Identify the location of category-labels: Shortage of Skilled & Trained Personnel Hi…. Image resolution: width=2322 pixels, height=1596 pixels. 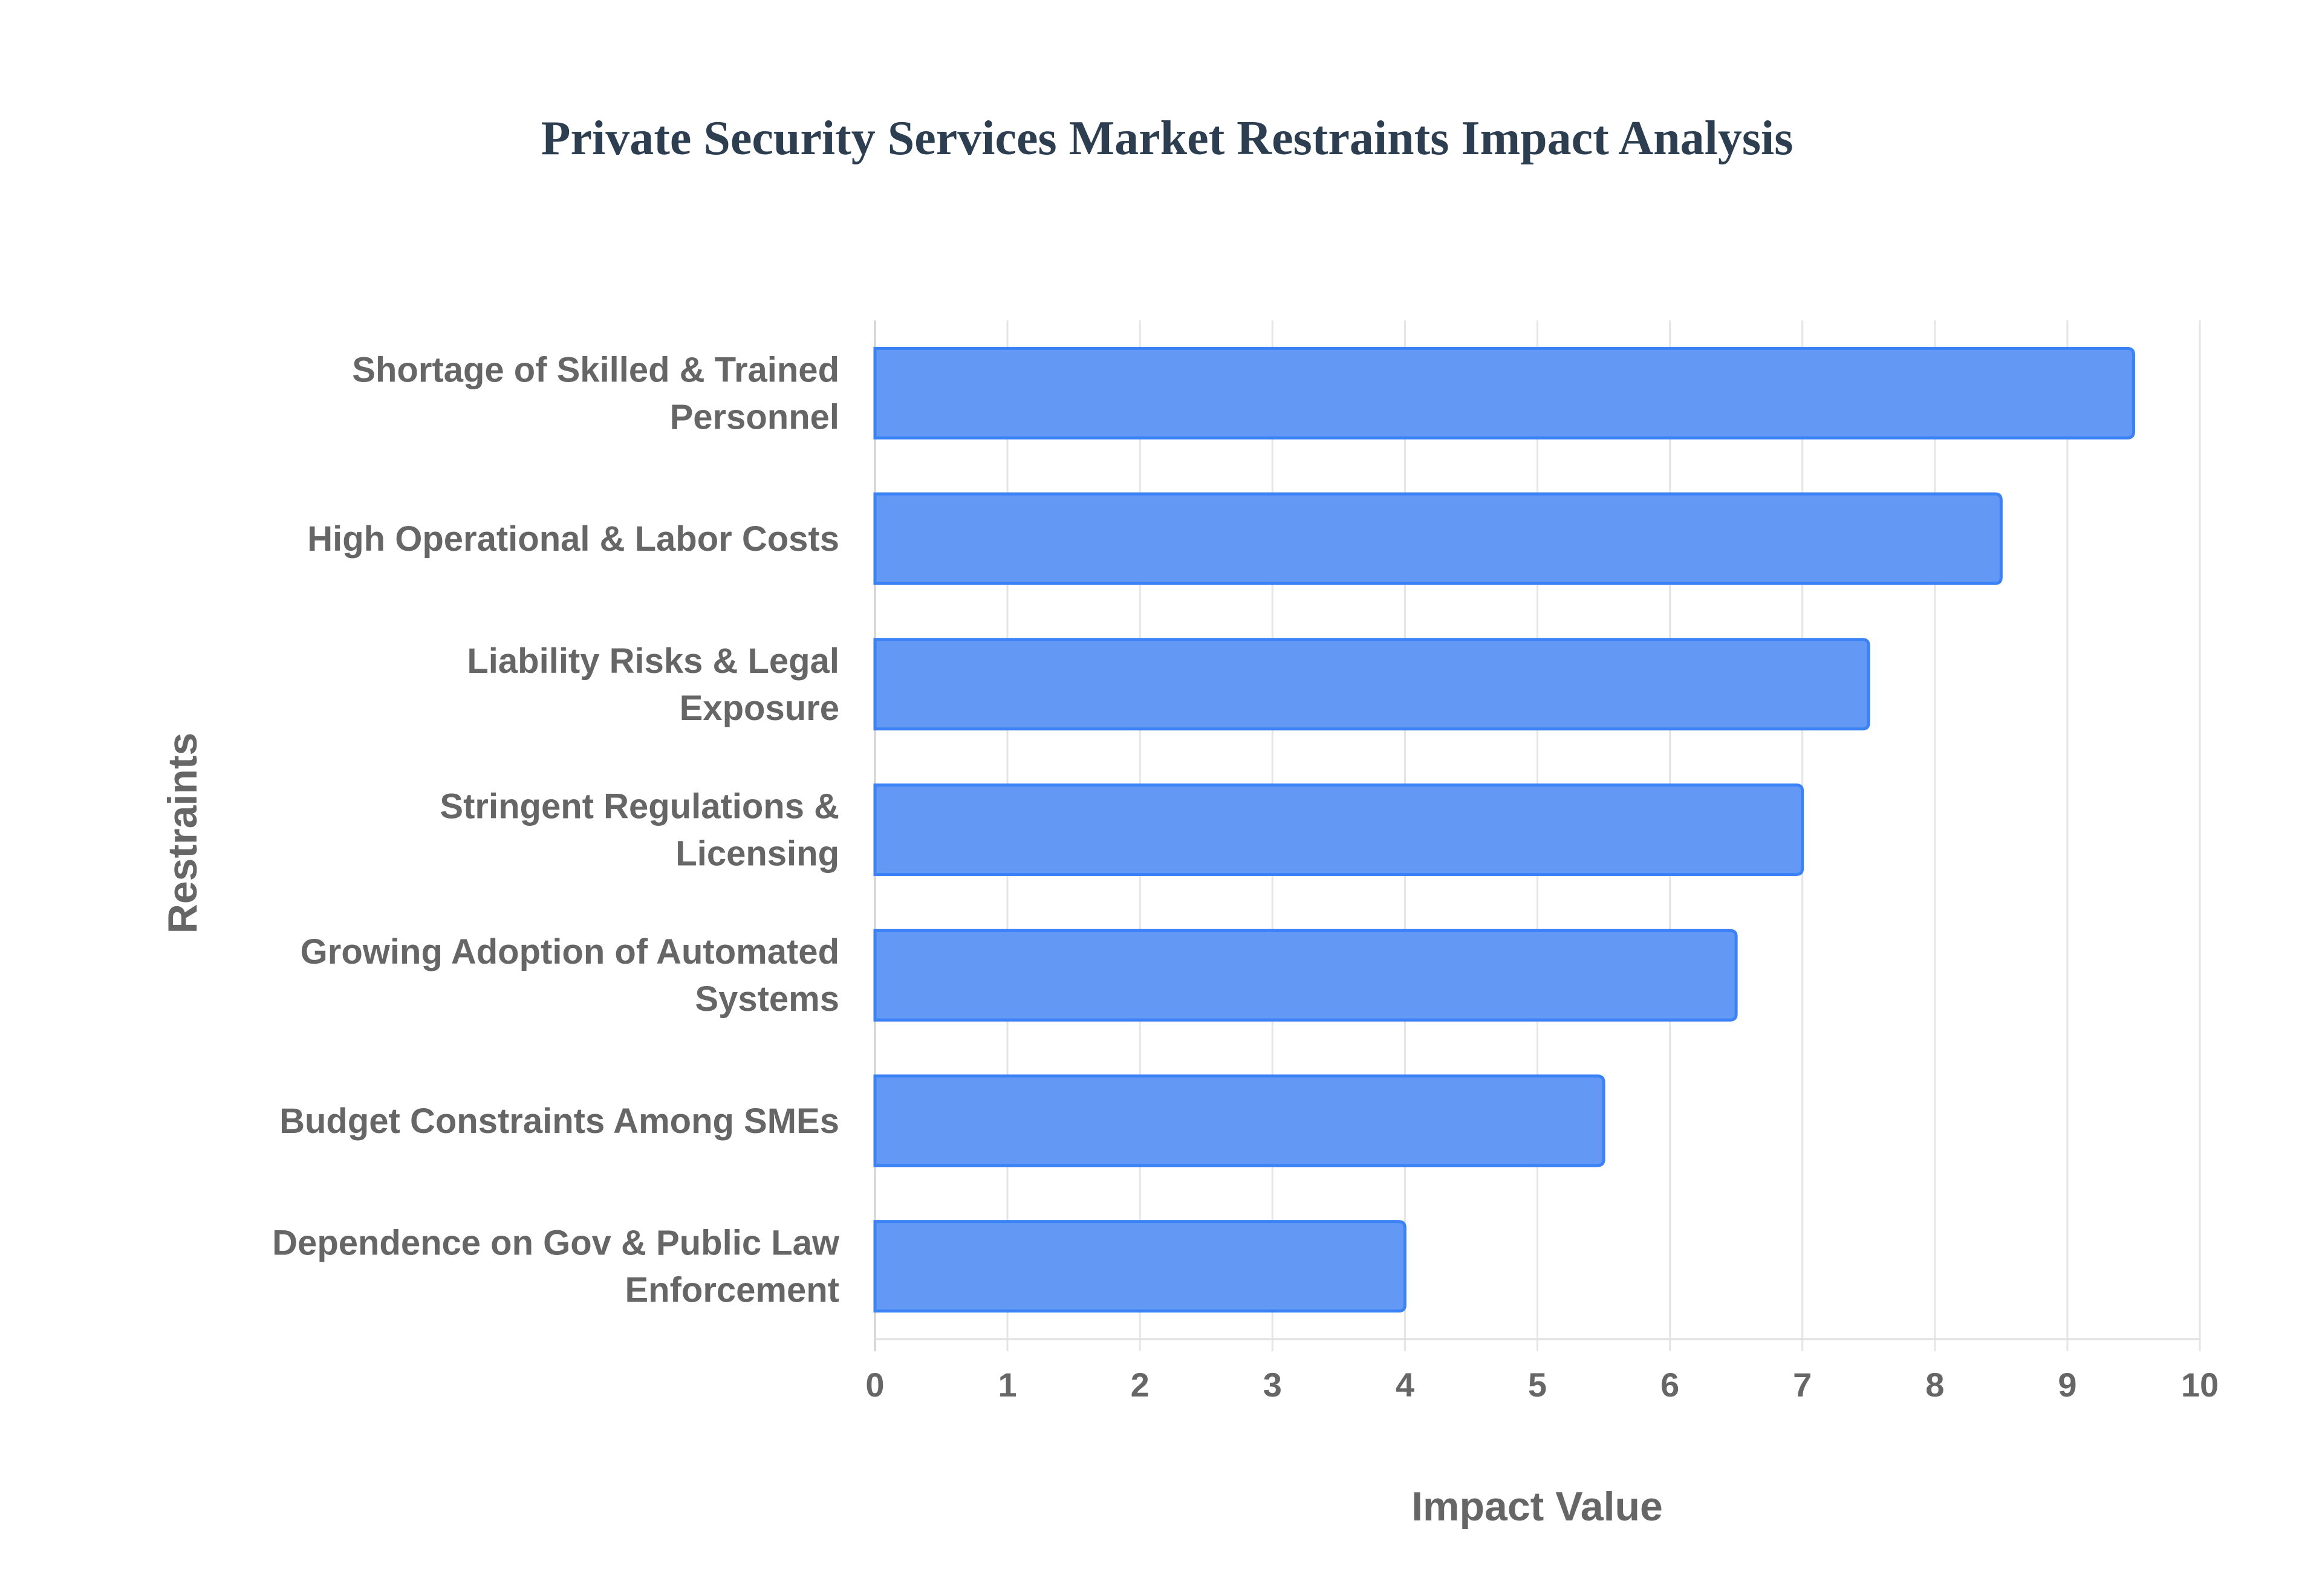
(556, 829).